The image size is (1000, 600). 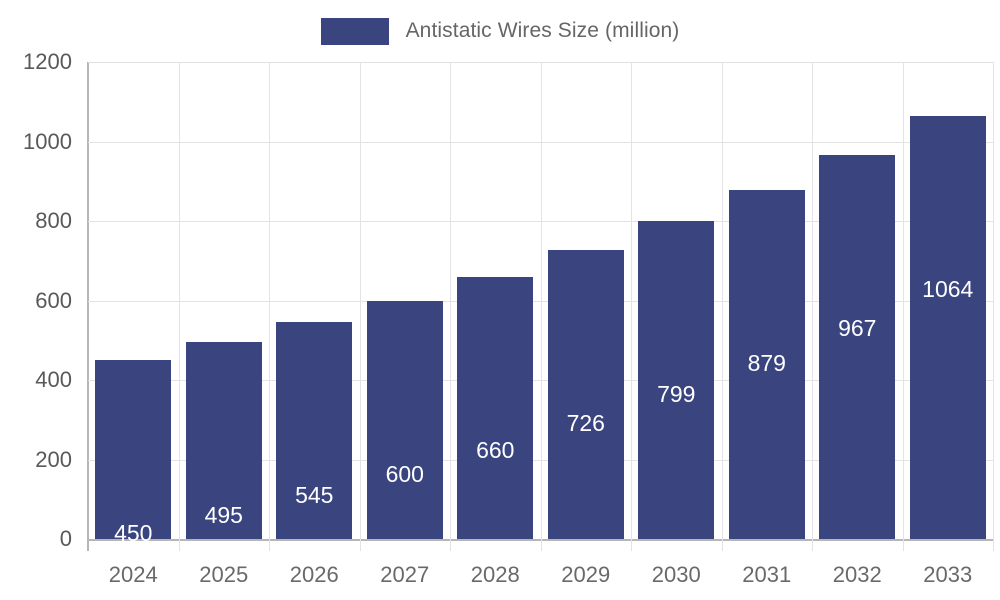 I want to click on x-axis-line, so click(x=540, y=540).